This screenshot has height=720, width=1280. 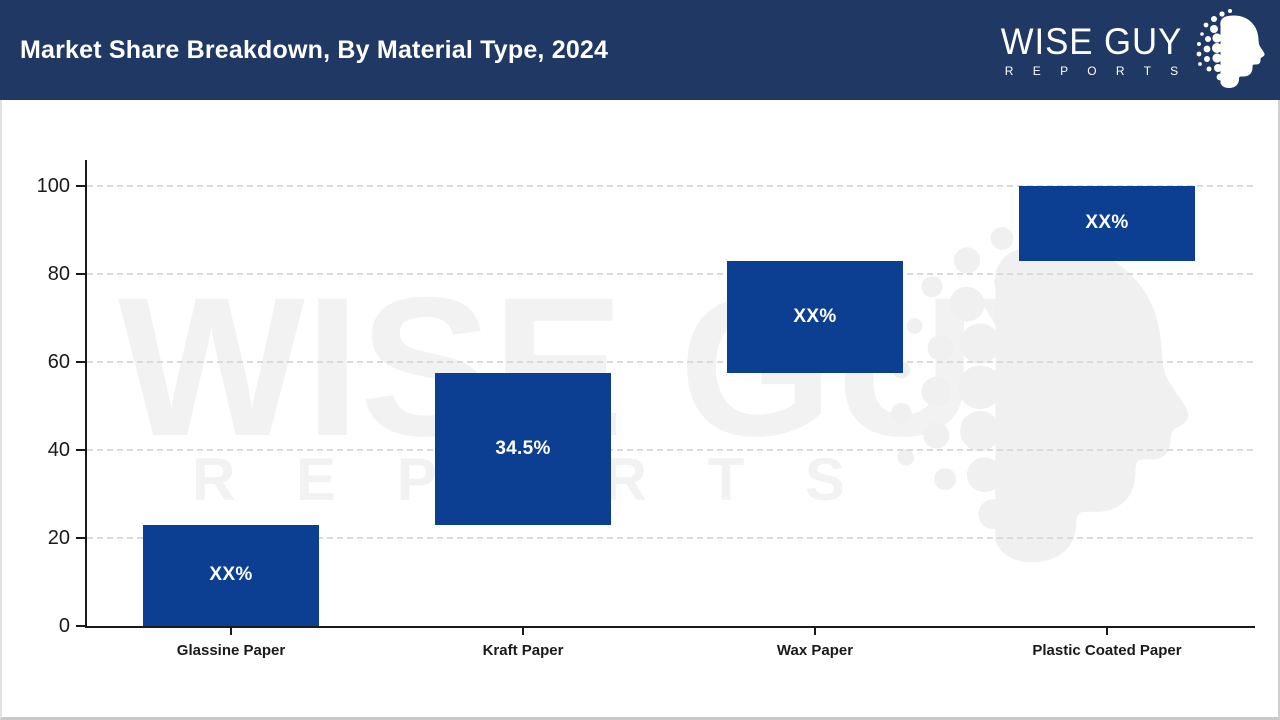 I want to click on y-axis-tick-label: 40, so click(x=58, y=450).